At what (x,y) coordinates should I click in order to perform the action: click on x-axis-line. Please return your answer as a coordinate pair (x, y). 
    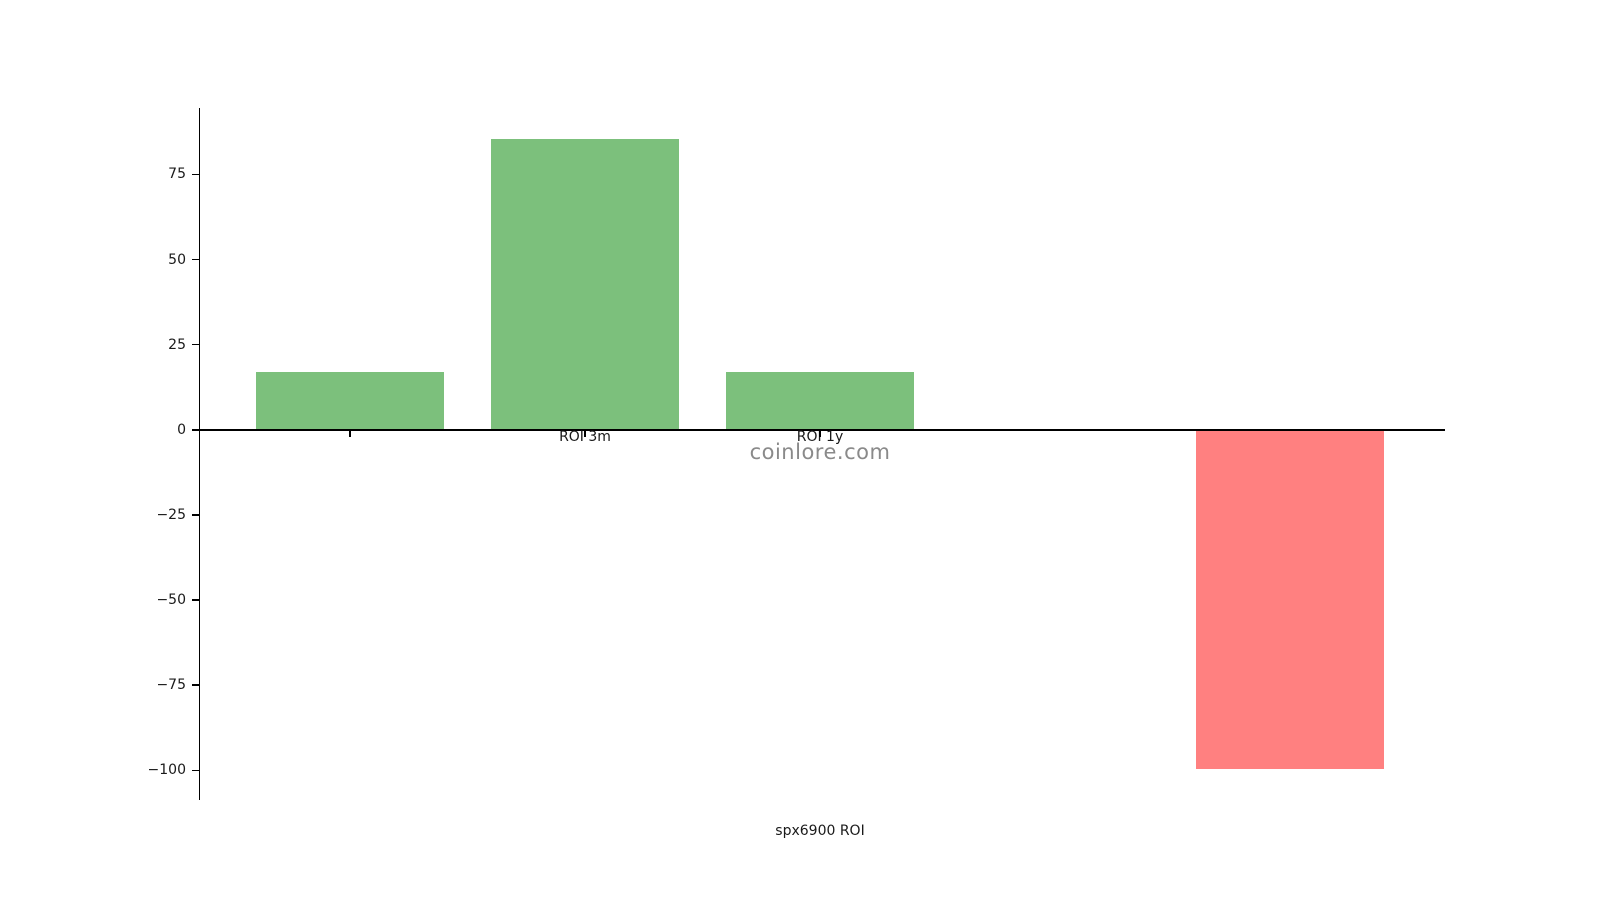
    Looking at the image, I should click on (822, 430).